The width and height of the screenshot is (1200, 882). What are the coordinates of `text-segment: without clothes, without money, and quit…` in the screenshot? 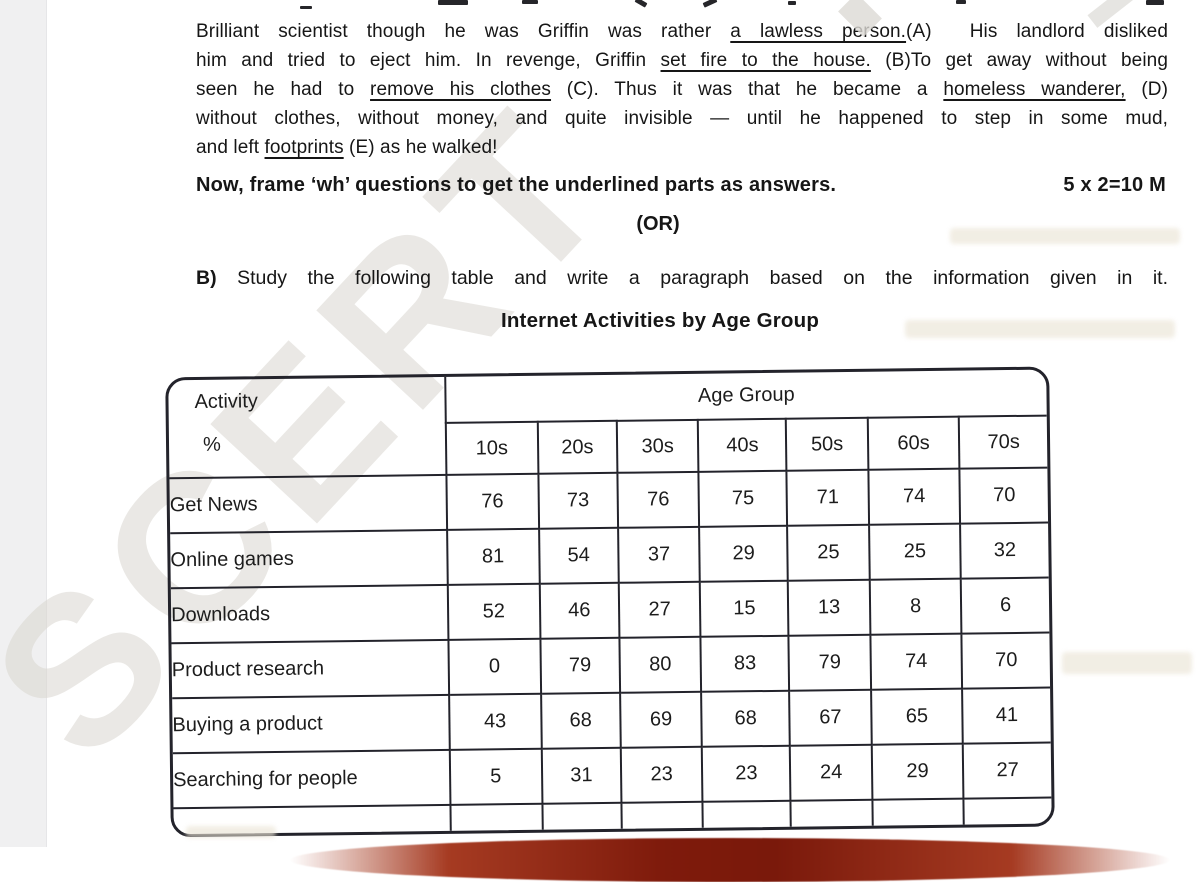 It's located at (682, 118).